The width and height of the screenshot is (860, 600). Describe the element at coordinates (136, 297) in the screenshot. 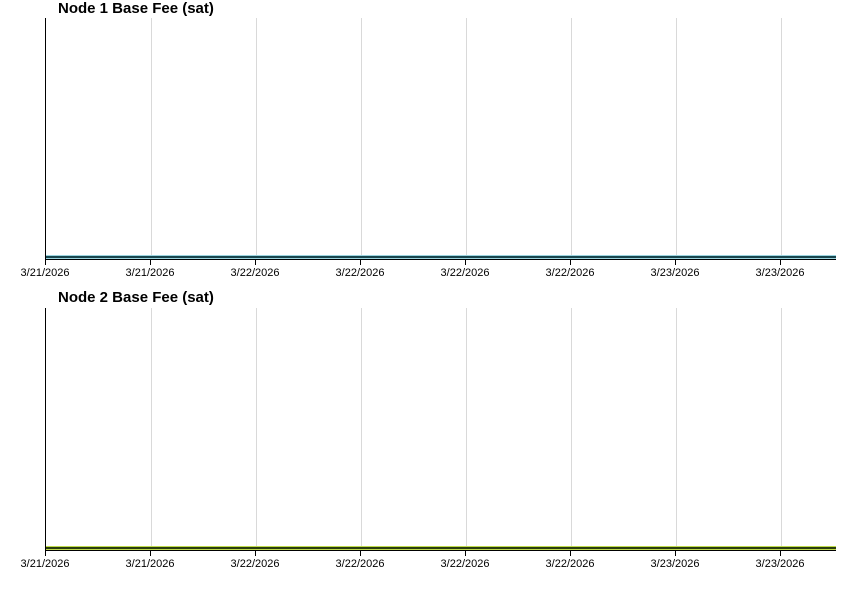

I see `chart-title: Node 2 Base Fee (sat)` at that location.